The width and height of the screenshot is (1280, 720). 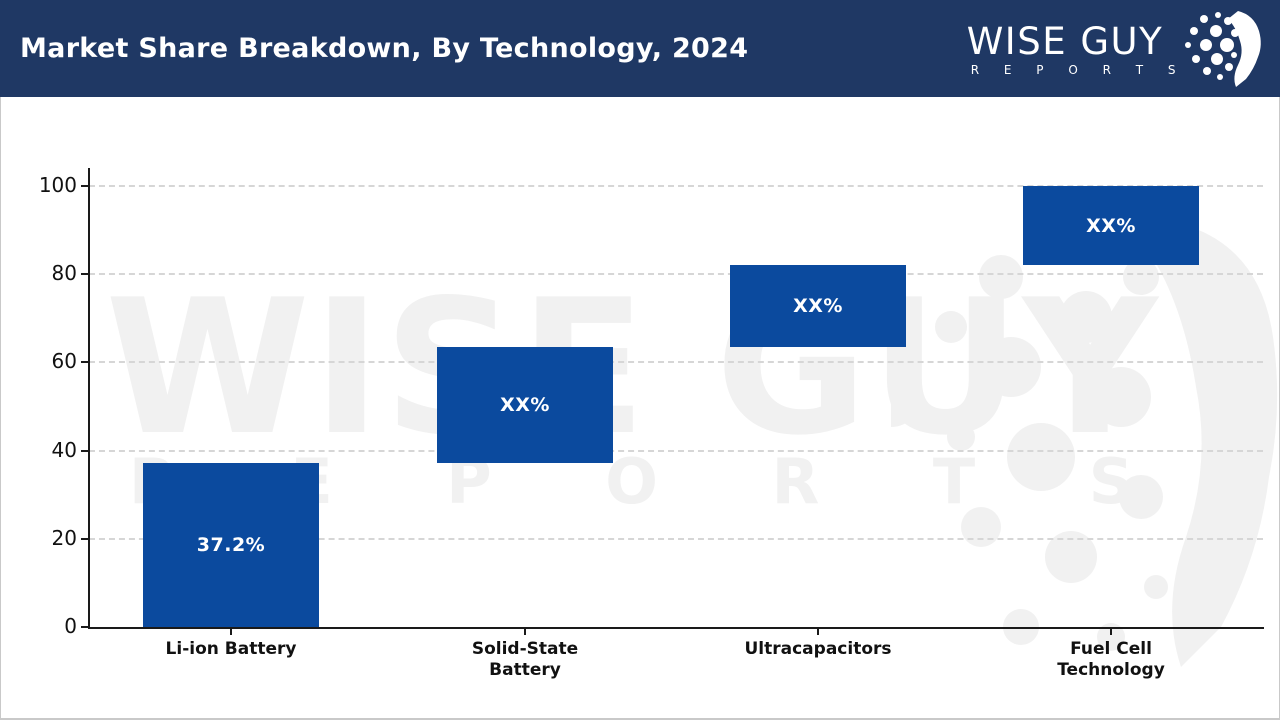 I want to click on y-tick-label-100: 100, so click(x=57, y=185).